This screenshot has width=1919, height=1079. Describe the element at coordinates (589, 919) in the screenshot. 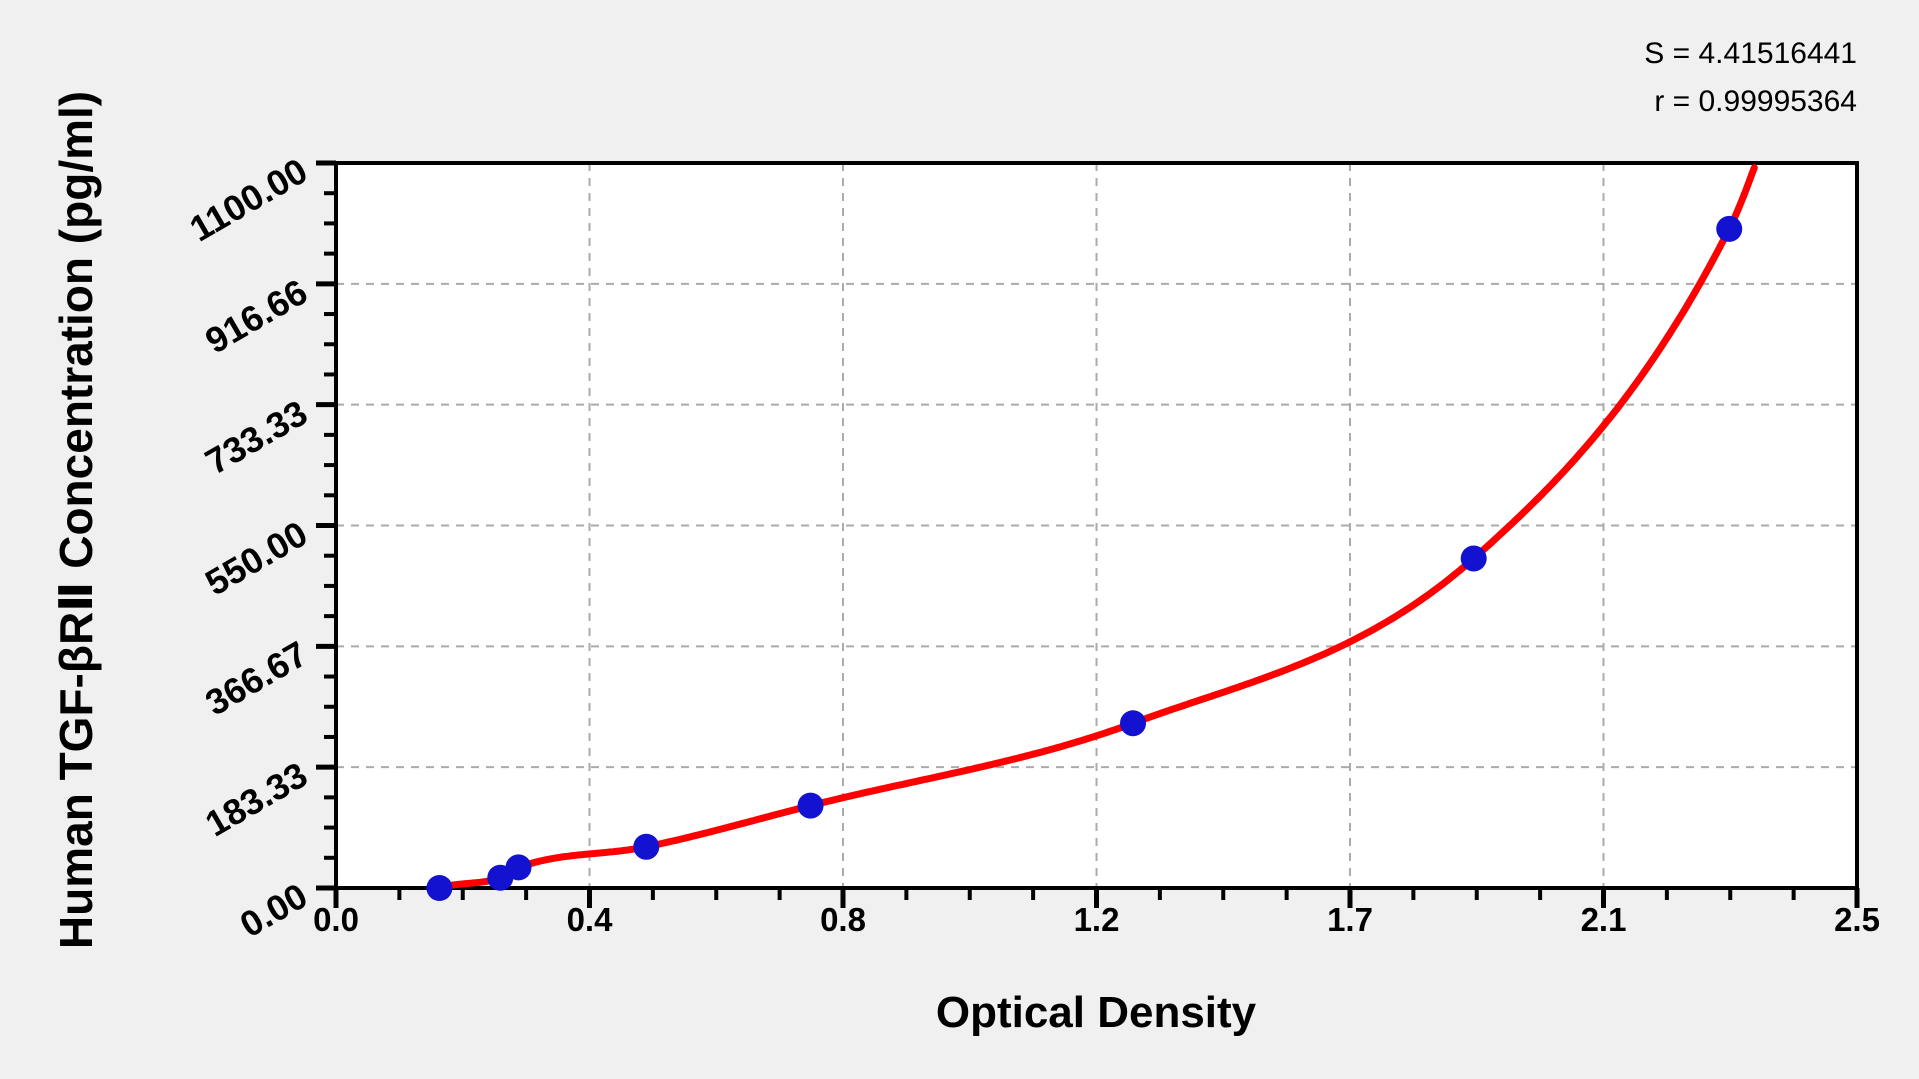

I see `x-tick-label: 0.4` at that location.